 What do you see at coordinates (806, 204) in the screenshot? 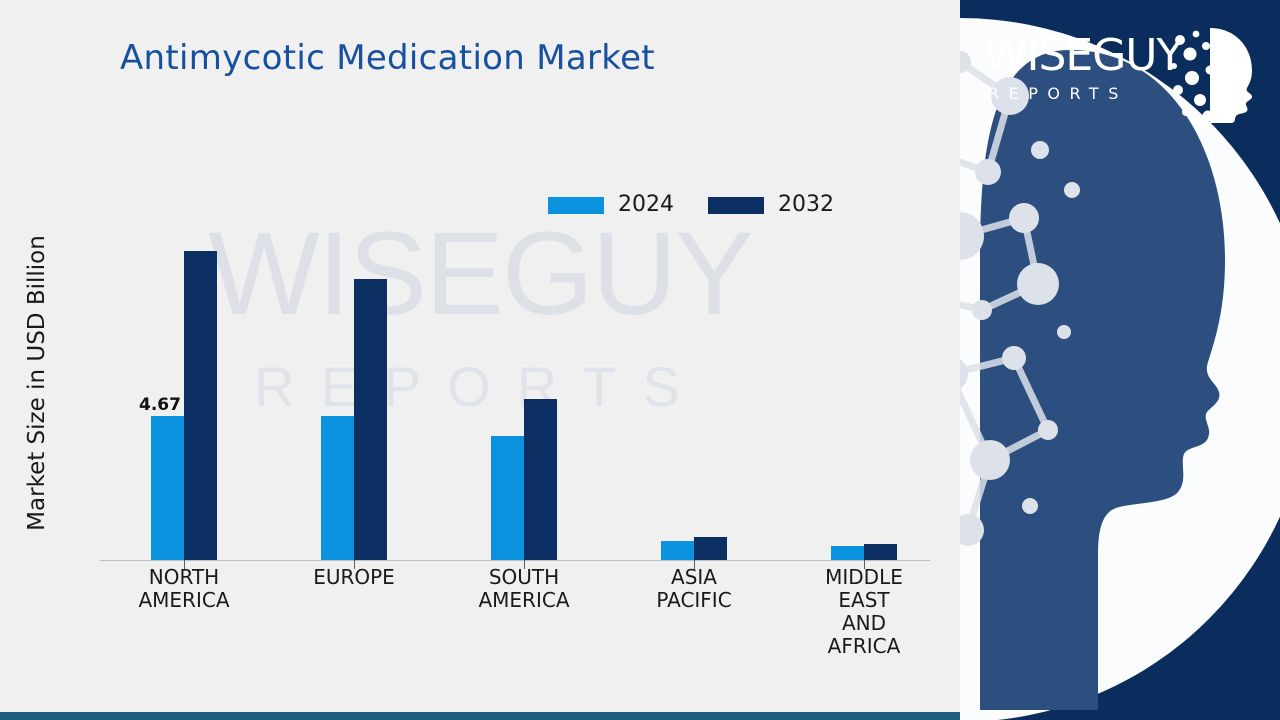
I see `legend-label-2032: 2032` at bounding box center [806, 204].